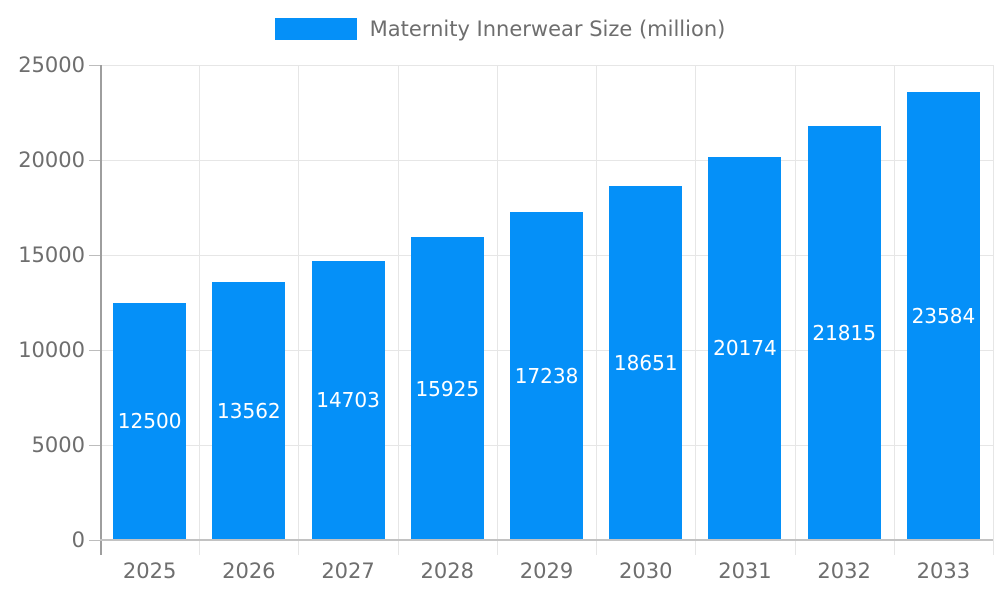 The image size is (1000, 600). I want to click on bar-value-label: 13562, so click(249, 411).